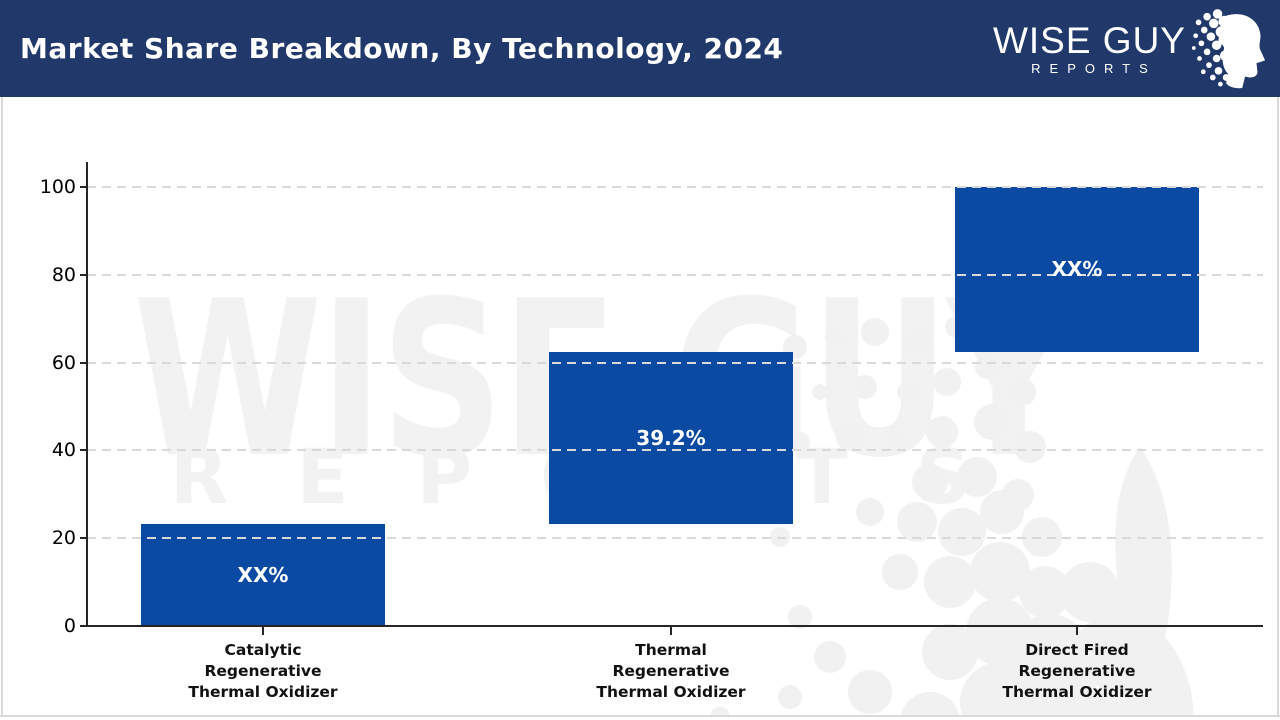 This screenshot has height=720, width=1280. I want to click on logo-text: WISE GUY REPORTS, so click(1089, 48).